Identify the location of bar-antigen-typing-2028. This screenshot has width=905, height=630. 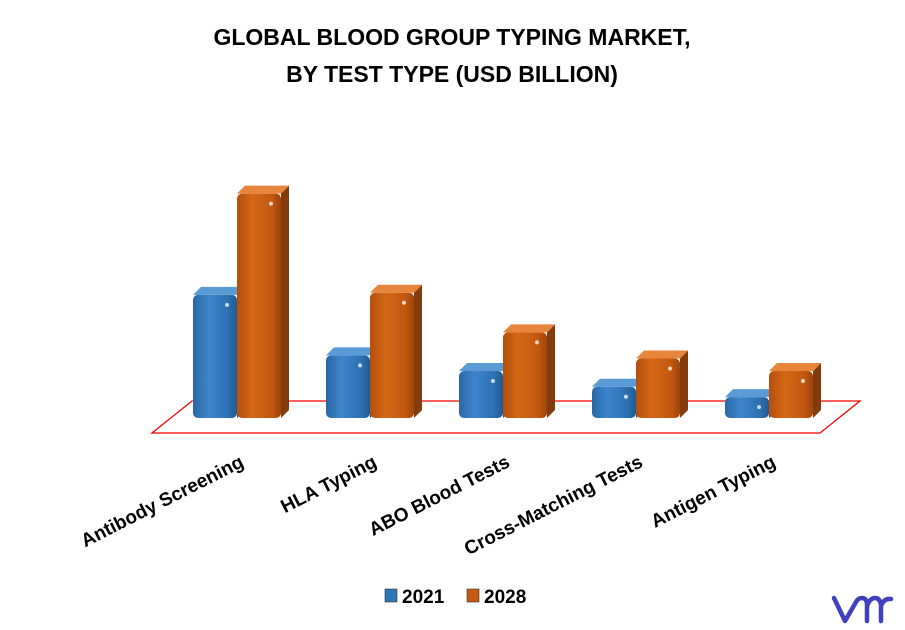
(795, 390).